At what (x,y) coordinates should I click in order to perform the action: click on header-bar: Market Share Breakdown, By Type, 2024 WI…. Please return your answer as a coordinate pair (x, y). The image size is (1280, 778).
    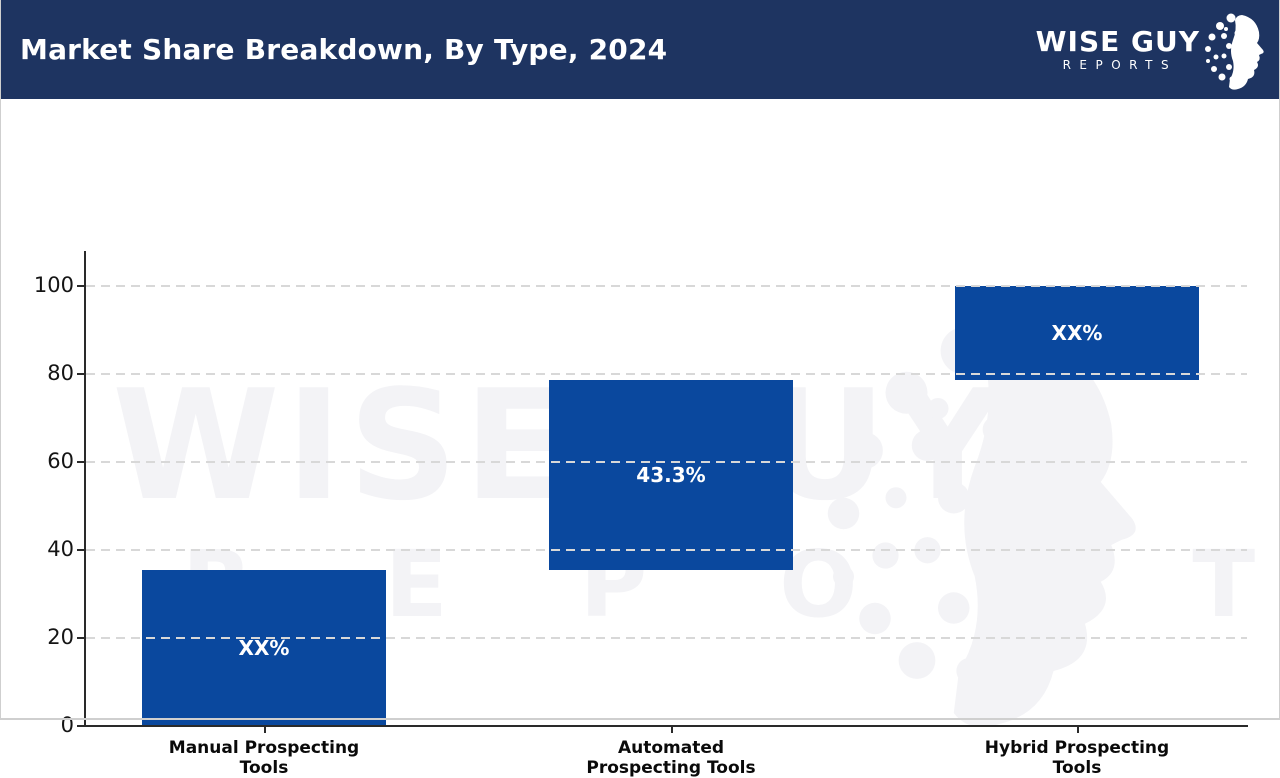
    Looking at the image, I should click on (640, 49).